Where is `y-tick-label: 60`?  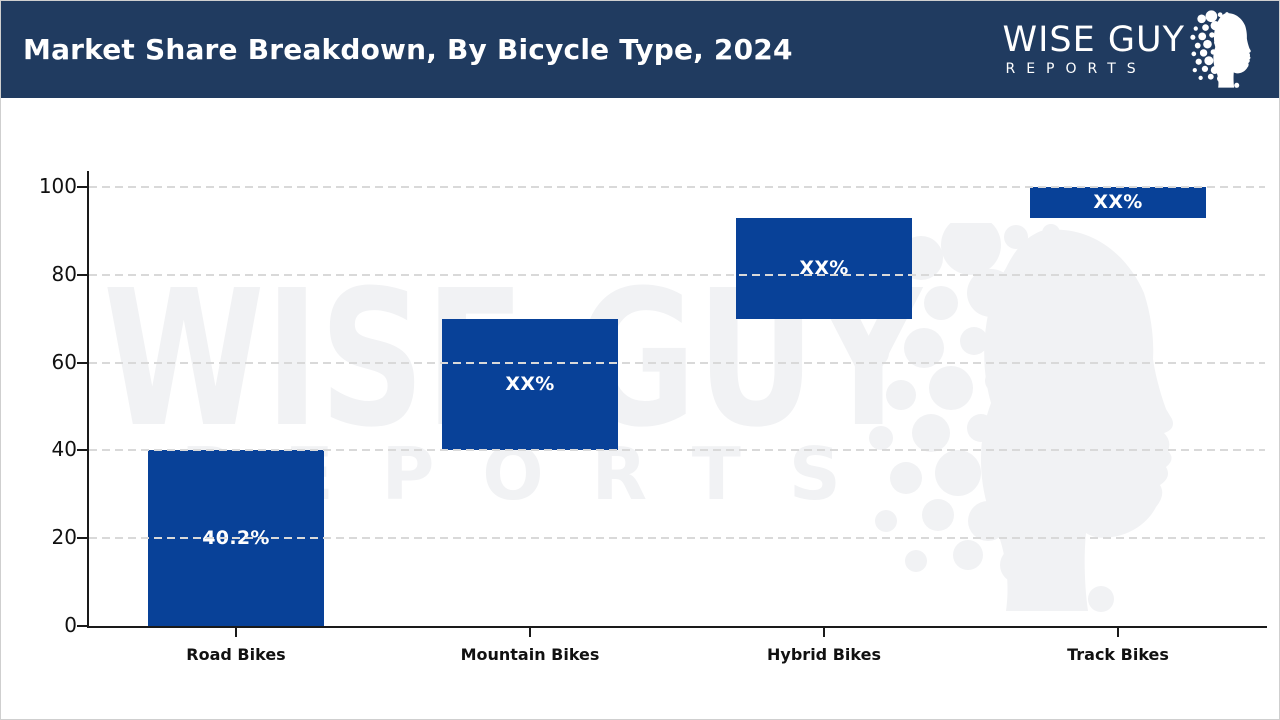 y-tick-label: 60 is located at coordinates (64, 361).